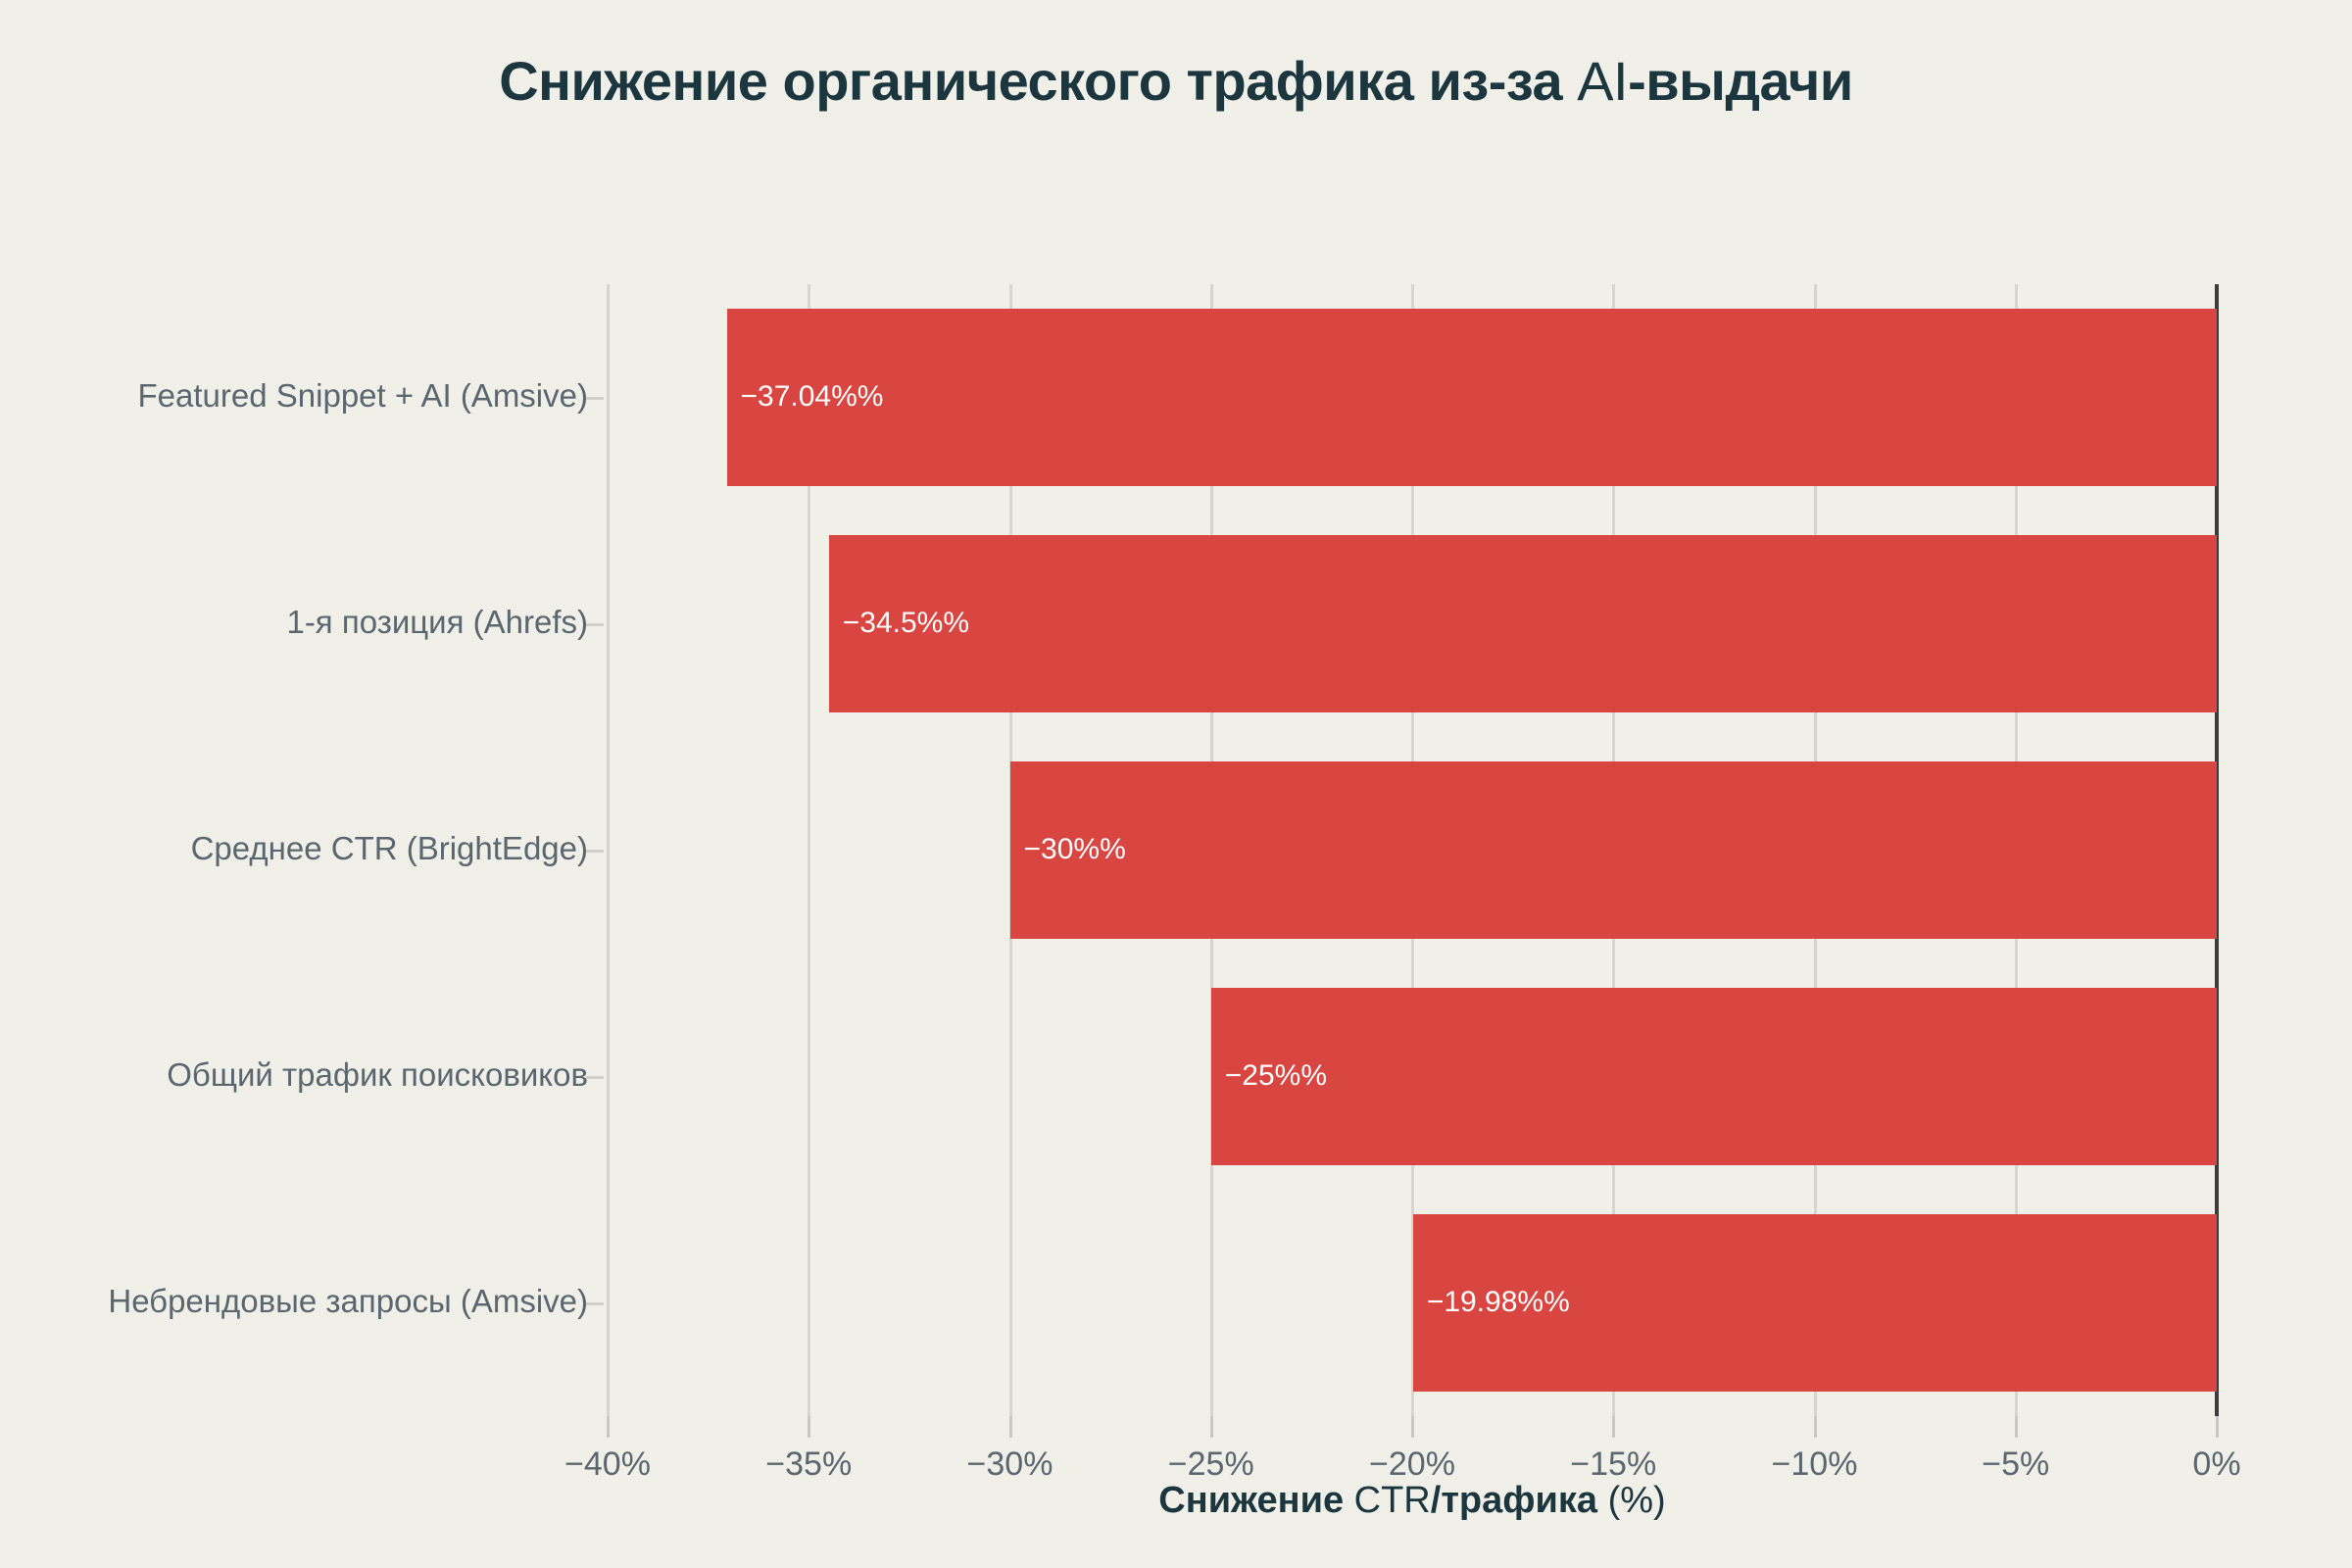 Image resolution: width=2352 pixels, height=1568 pixels. What do you see at coordinates (362, 395) in the screenshot?
I see `y-category-label: Featured Snippet + AI (Amsive)` at bounding box center [362, 395].